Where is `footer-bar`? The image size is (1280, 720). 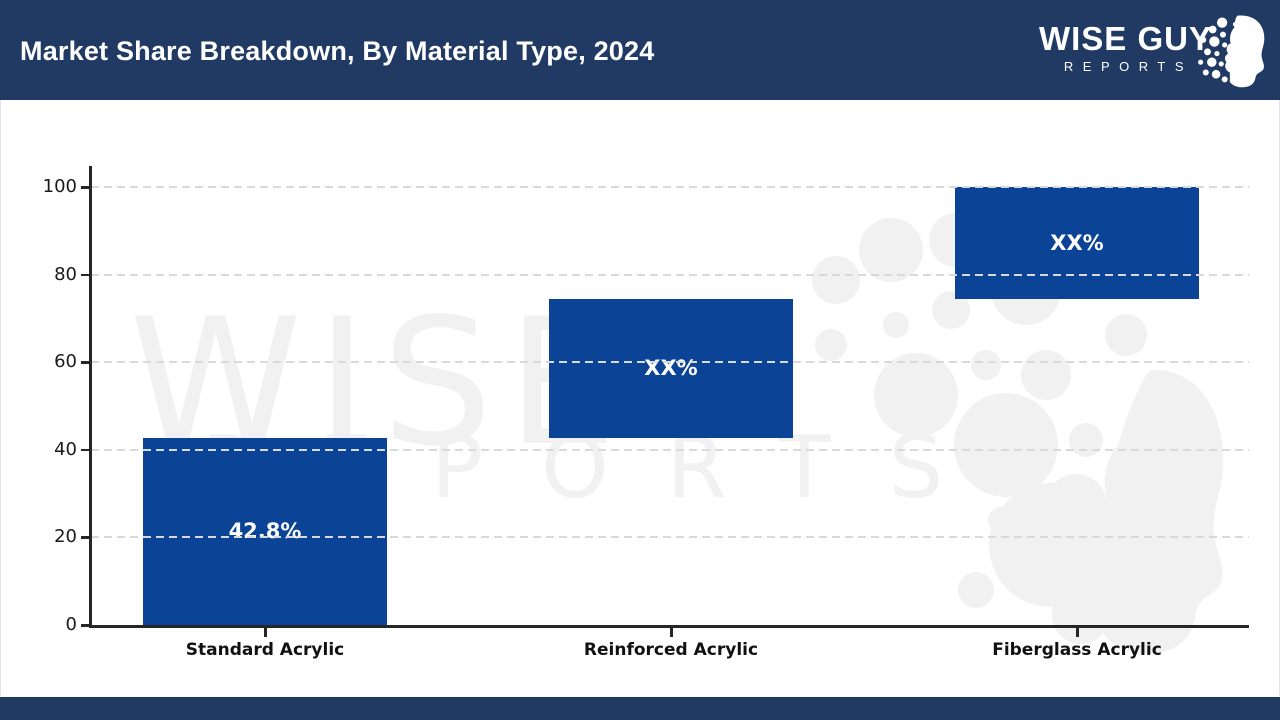 footer-bar is located at coordinates (640, 708).